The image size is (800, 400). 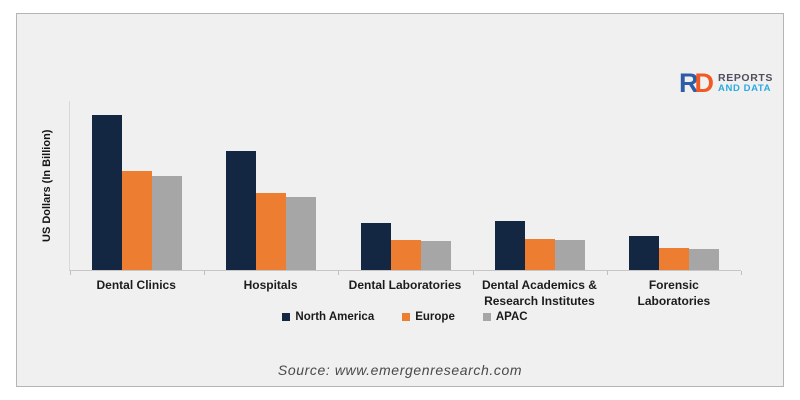 I want to click on legend-label: North America, so click(x=335, y=317).